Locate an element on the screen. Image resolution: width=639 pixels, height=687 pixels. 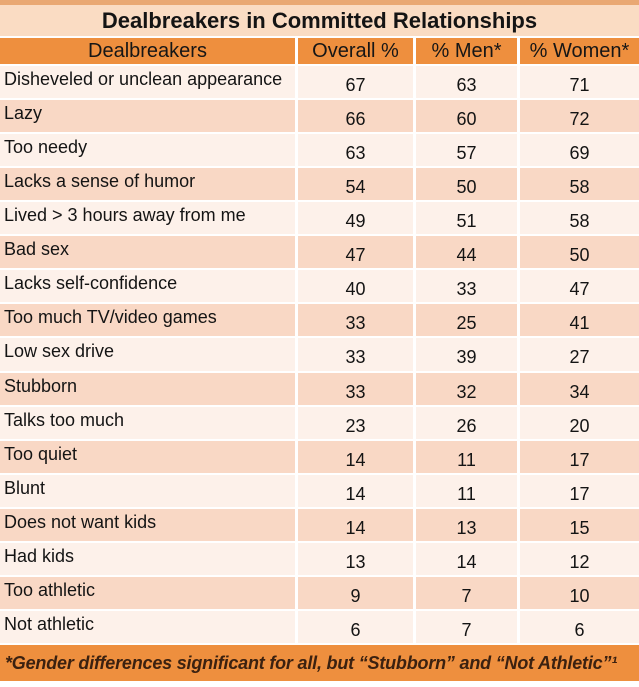
dealbreaker-label: Too much TV/video games is located at coordinates (110, 317).